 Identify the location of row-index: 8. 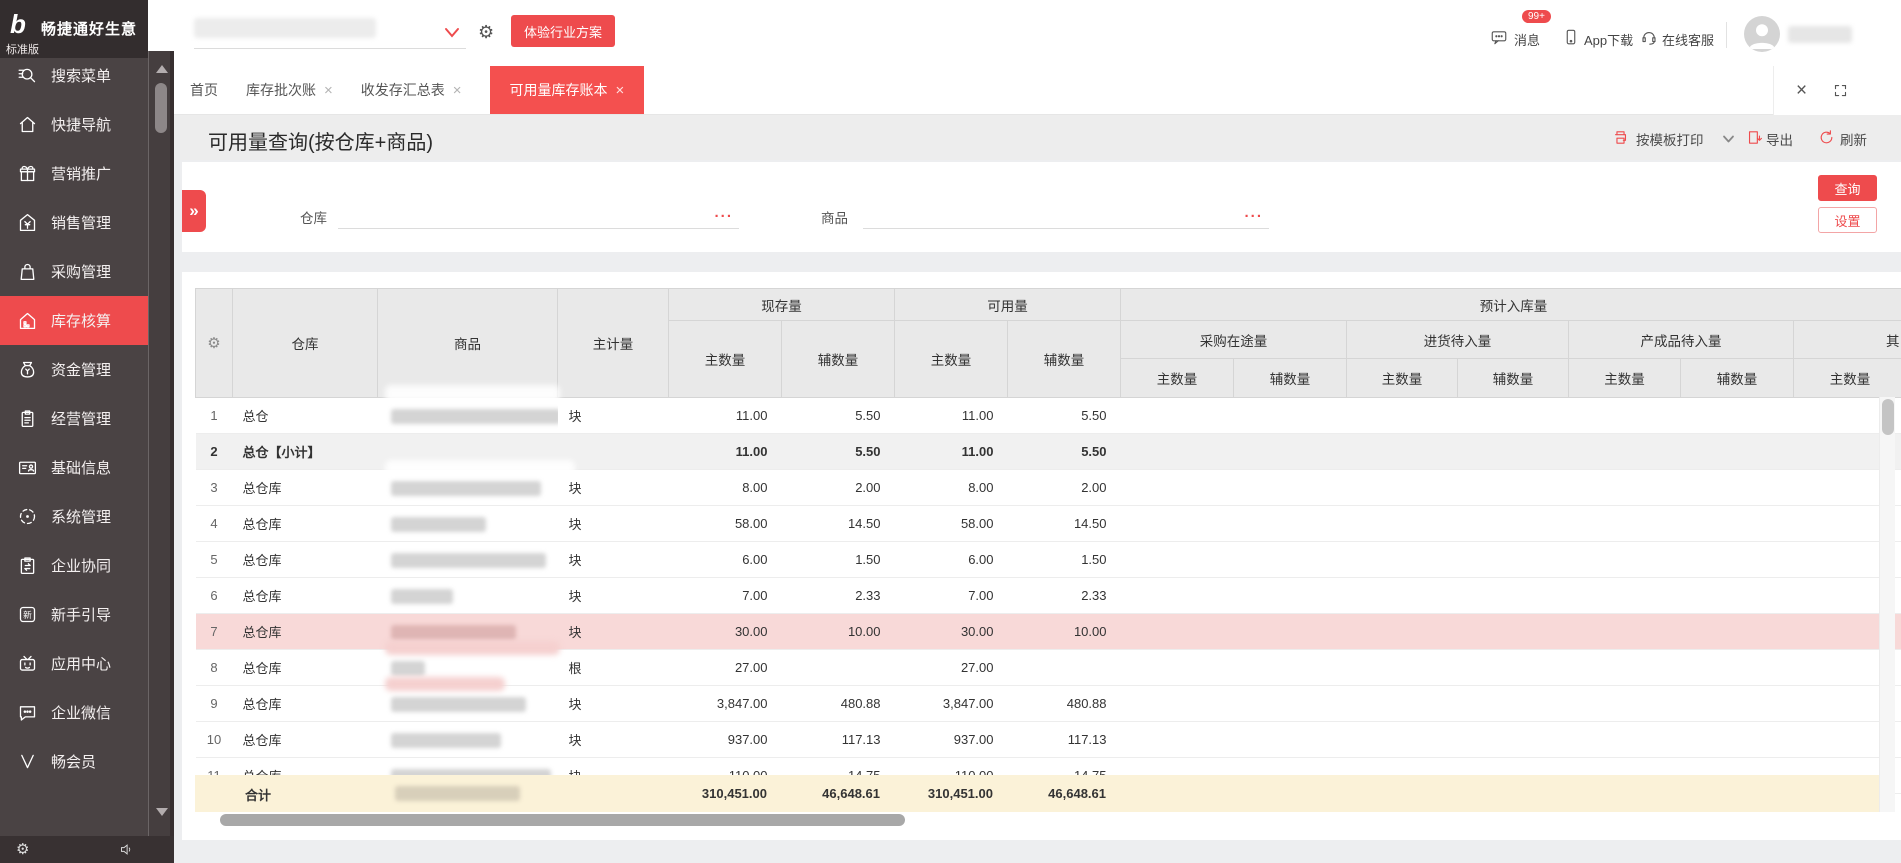
(214, 667).